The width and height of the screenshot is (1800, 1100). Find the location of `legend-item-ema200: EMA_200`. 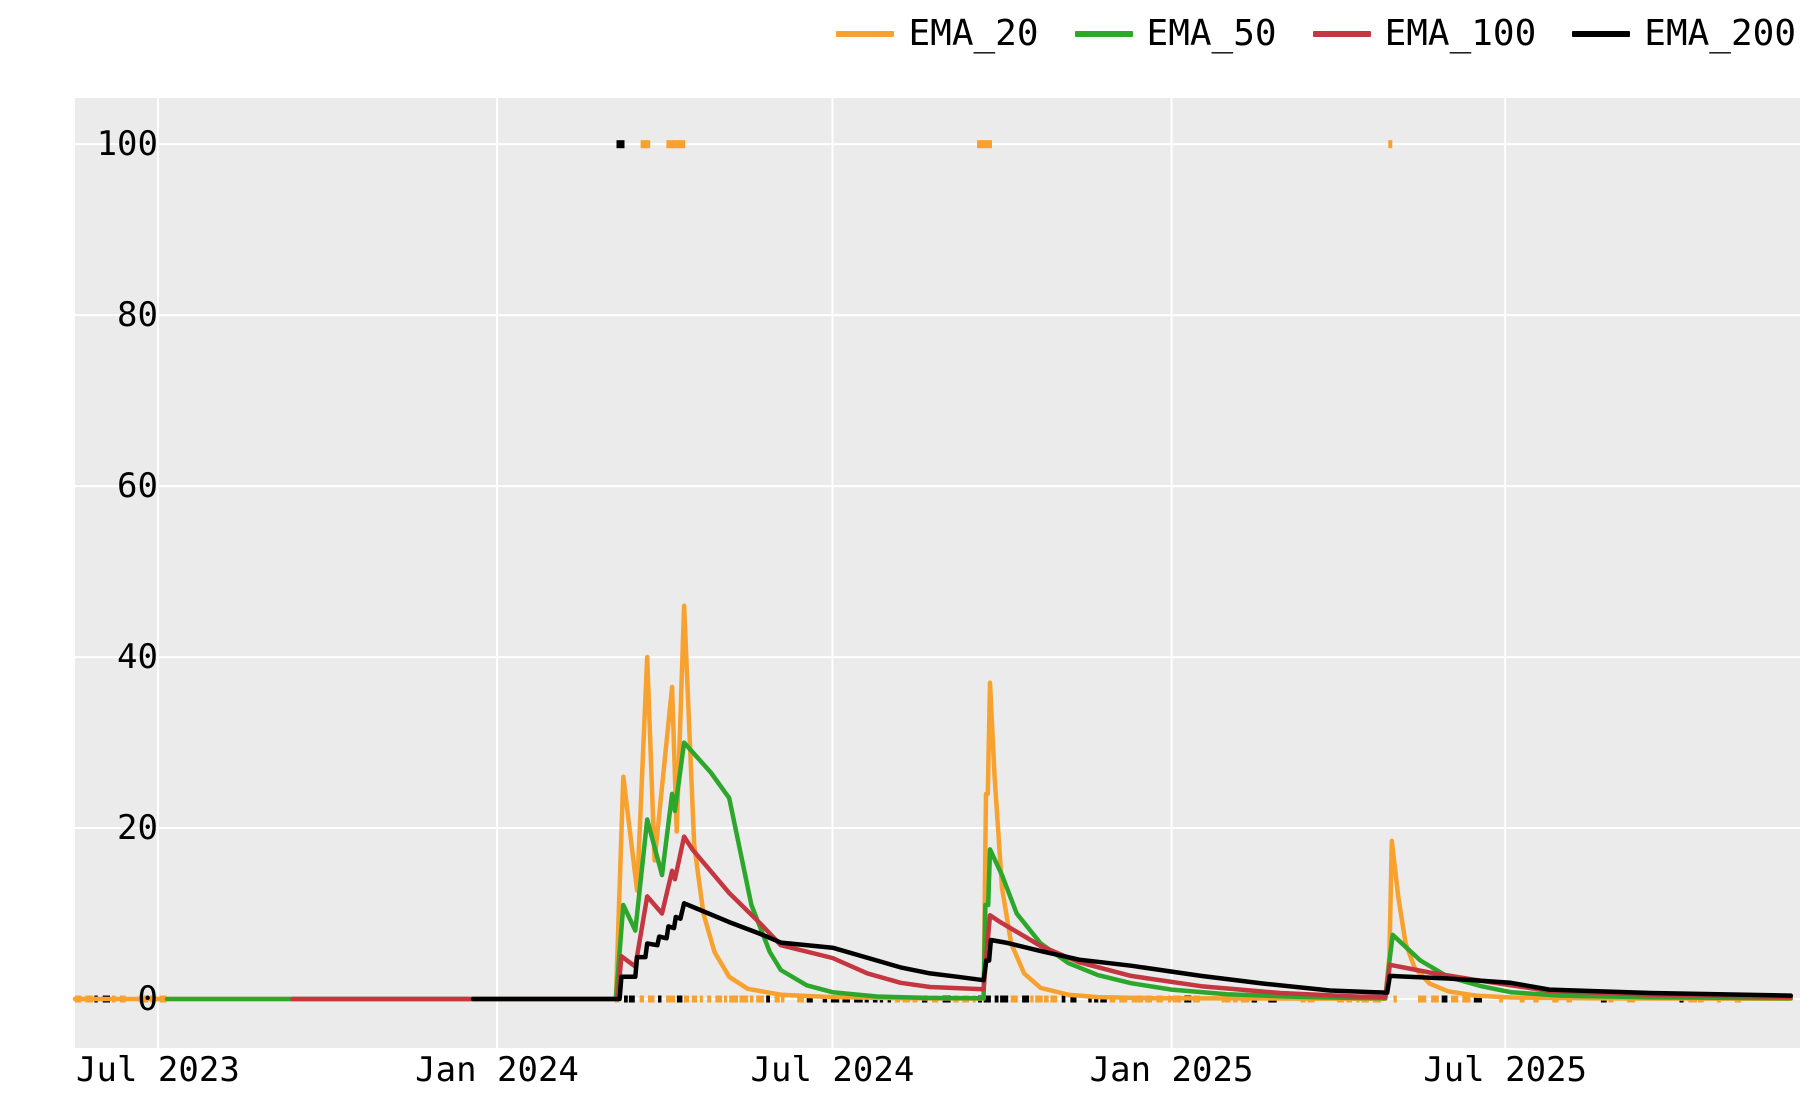

legend-item-ema200: EMA_200 is located at coordinates (1684, 34).